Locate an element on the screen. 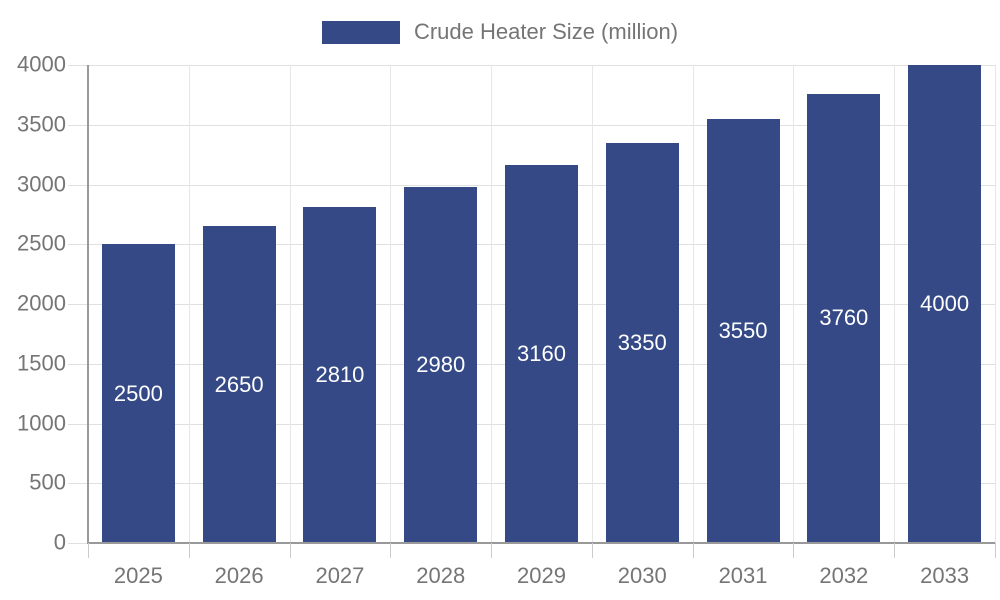 The image size is (1000, 600). y-axis-tick-label: 3000 is located at coordinates (41, 184).